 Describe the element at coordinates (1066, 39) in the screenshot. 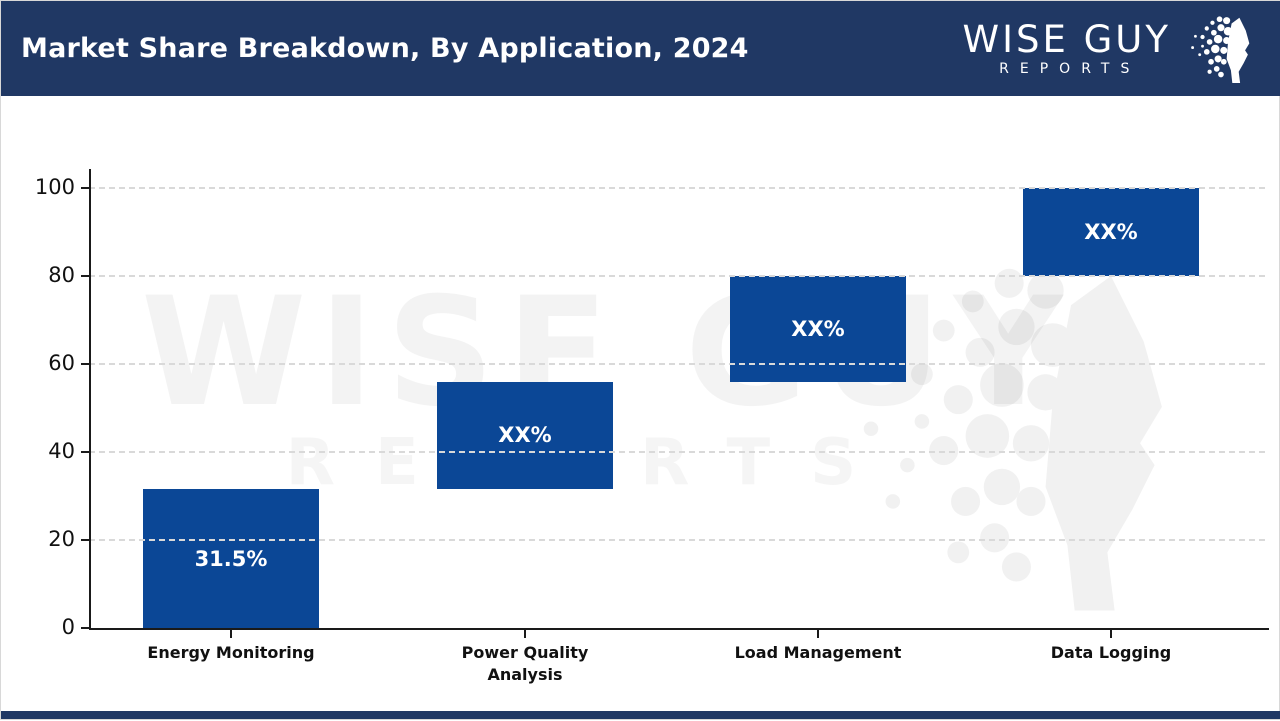

I see `logo-wiseguy-text: WISE GUY` at that location.